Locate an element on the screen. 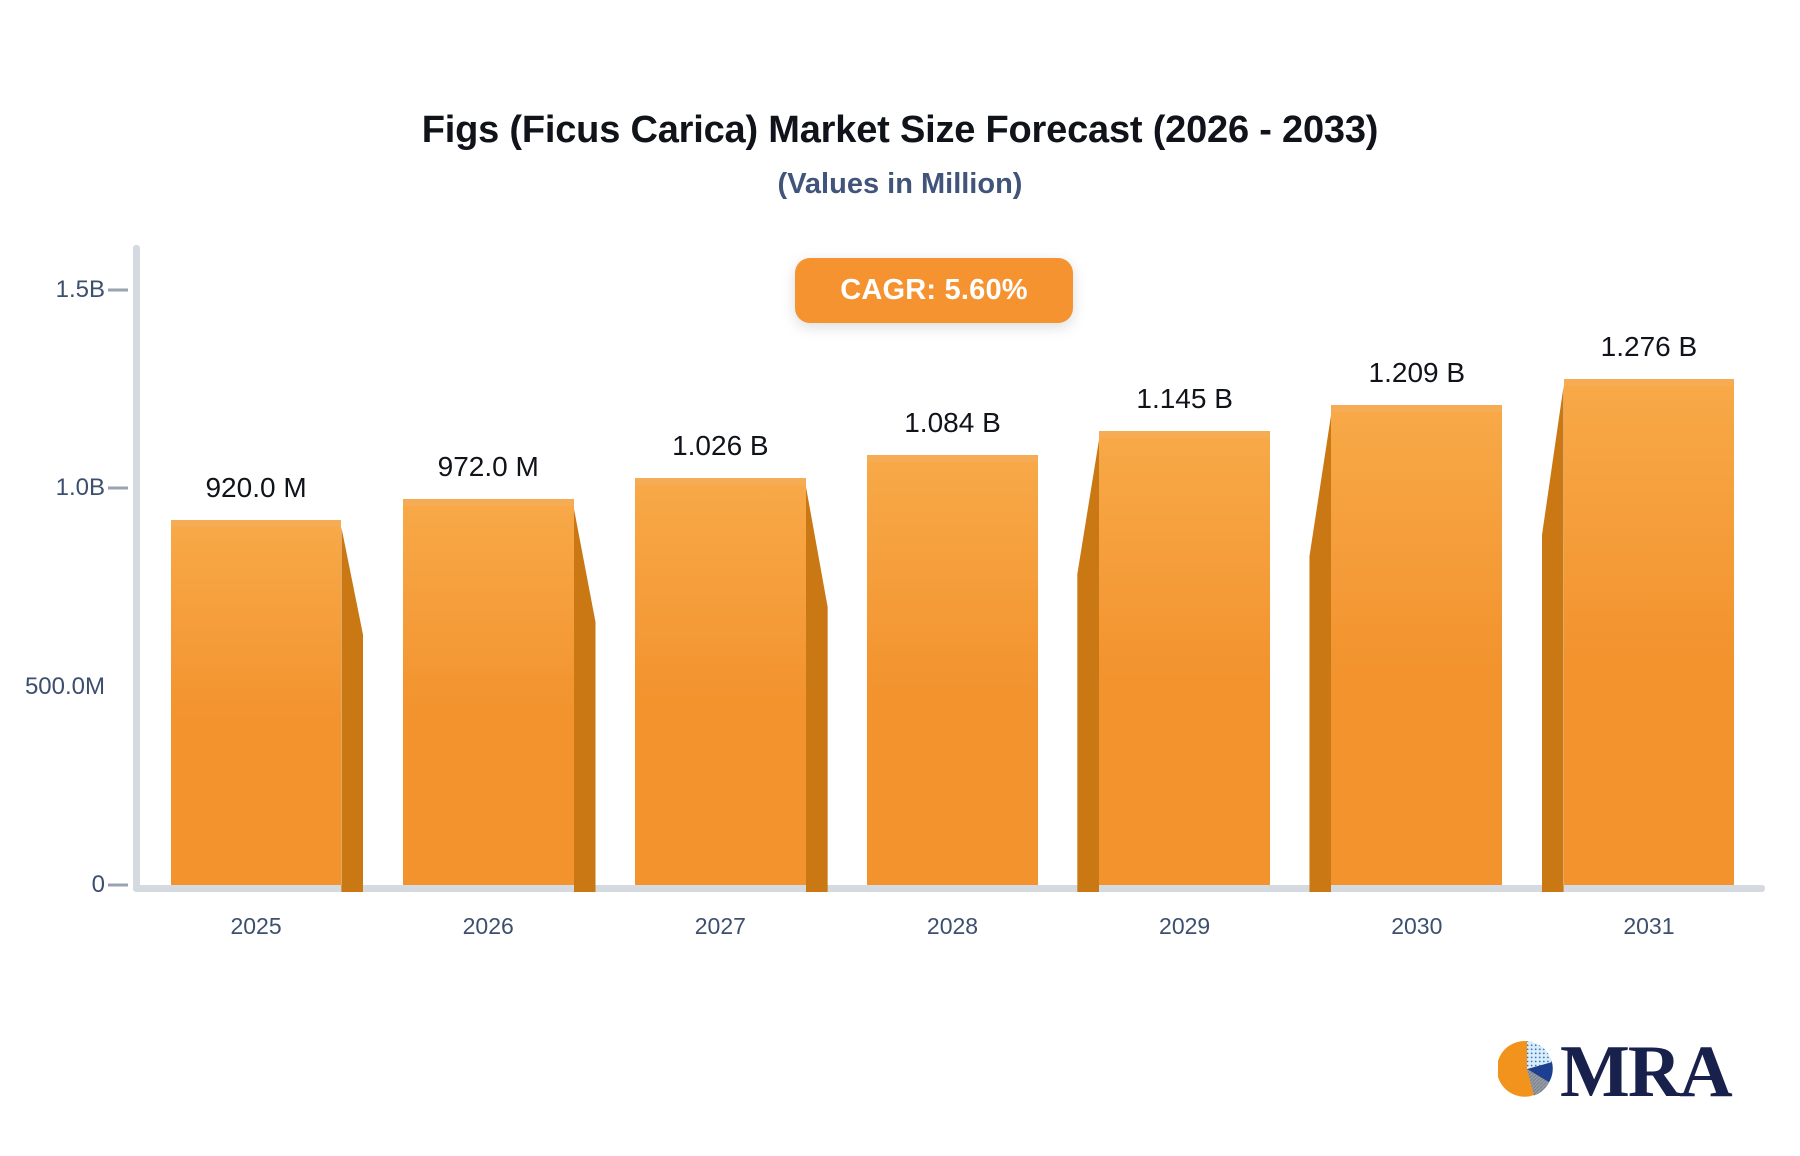 The height and width of the screenshot is (1156, 1800). bar-value-label: 920.0 M is located at coordinates (256, 488).